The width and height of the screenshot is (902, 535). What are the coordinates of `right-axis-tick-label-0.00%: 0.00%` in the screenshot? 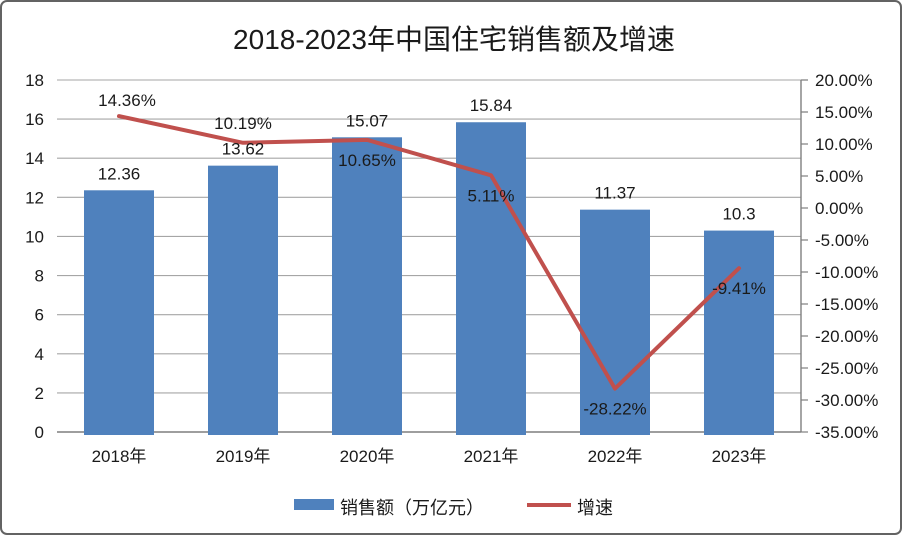 It's located at (839, 208).